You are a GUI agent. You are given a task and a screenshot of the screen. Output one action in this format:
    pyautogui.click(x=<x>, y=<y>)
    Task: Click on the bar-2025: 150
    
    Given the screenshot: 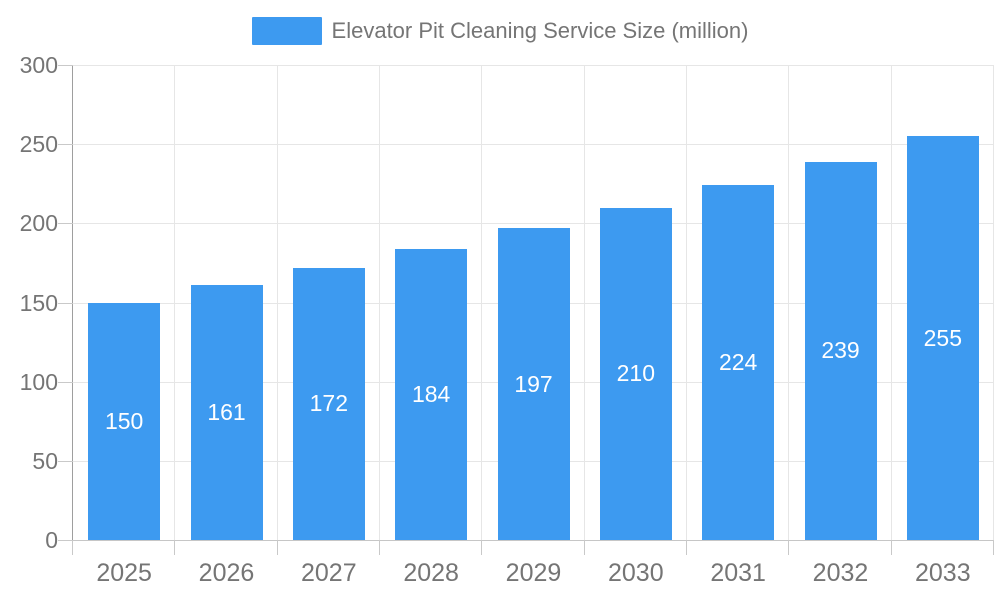 What is the action you would take?
    pyautogui.click(x=124, y=421)
    